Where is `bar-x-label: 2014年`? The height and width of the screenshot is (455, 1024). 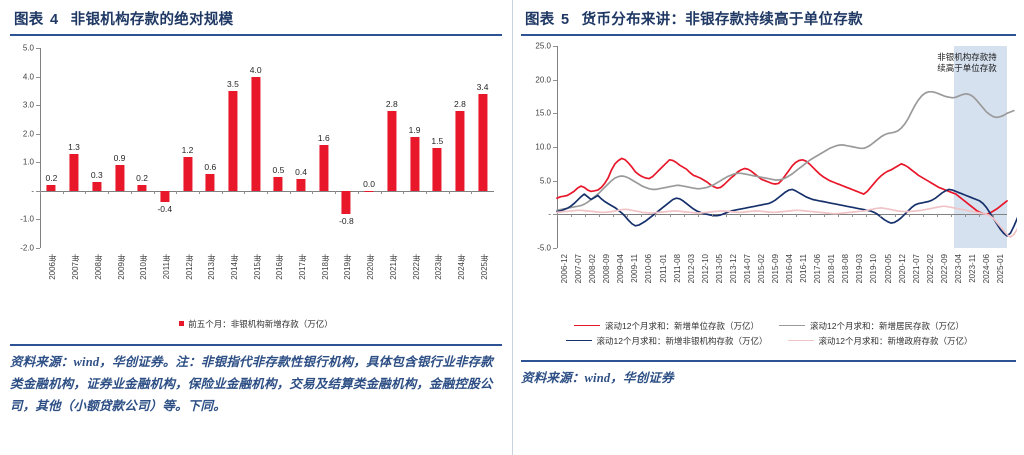
bar-x-label: 2014年 is located at coordinates (234, 267).